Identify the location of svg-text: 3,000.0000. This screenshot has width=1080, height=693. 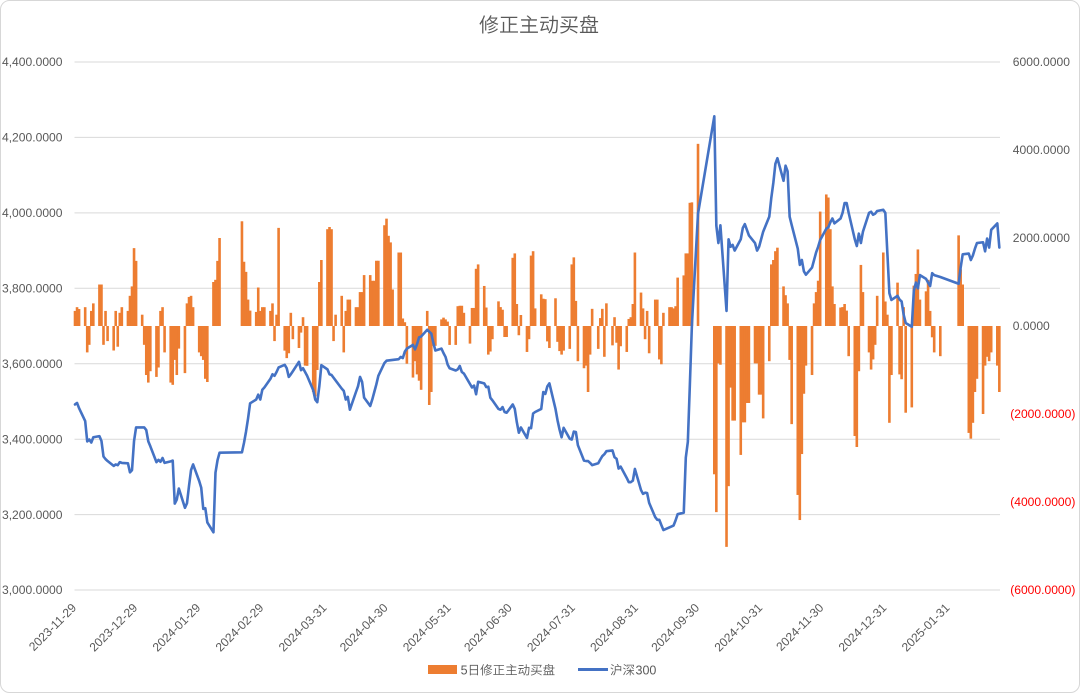
(32, 590).